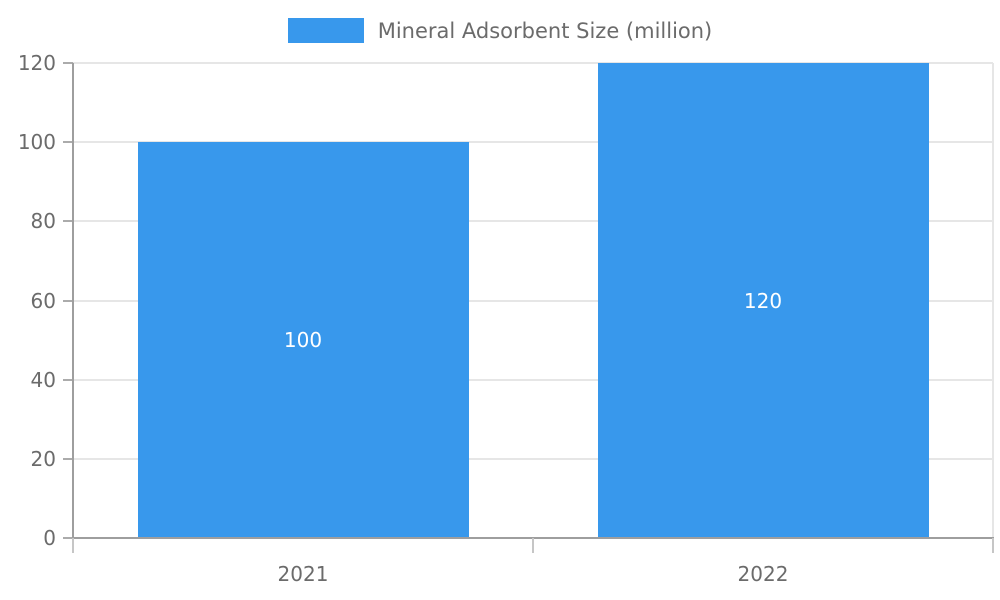 The width and height of the screenshot is (1000, 600). What do you see at coordinates (43, 458) in the screenshot?
I see `y-tick-label: 20` at bounding box center [43, 458].